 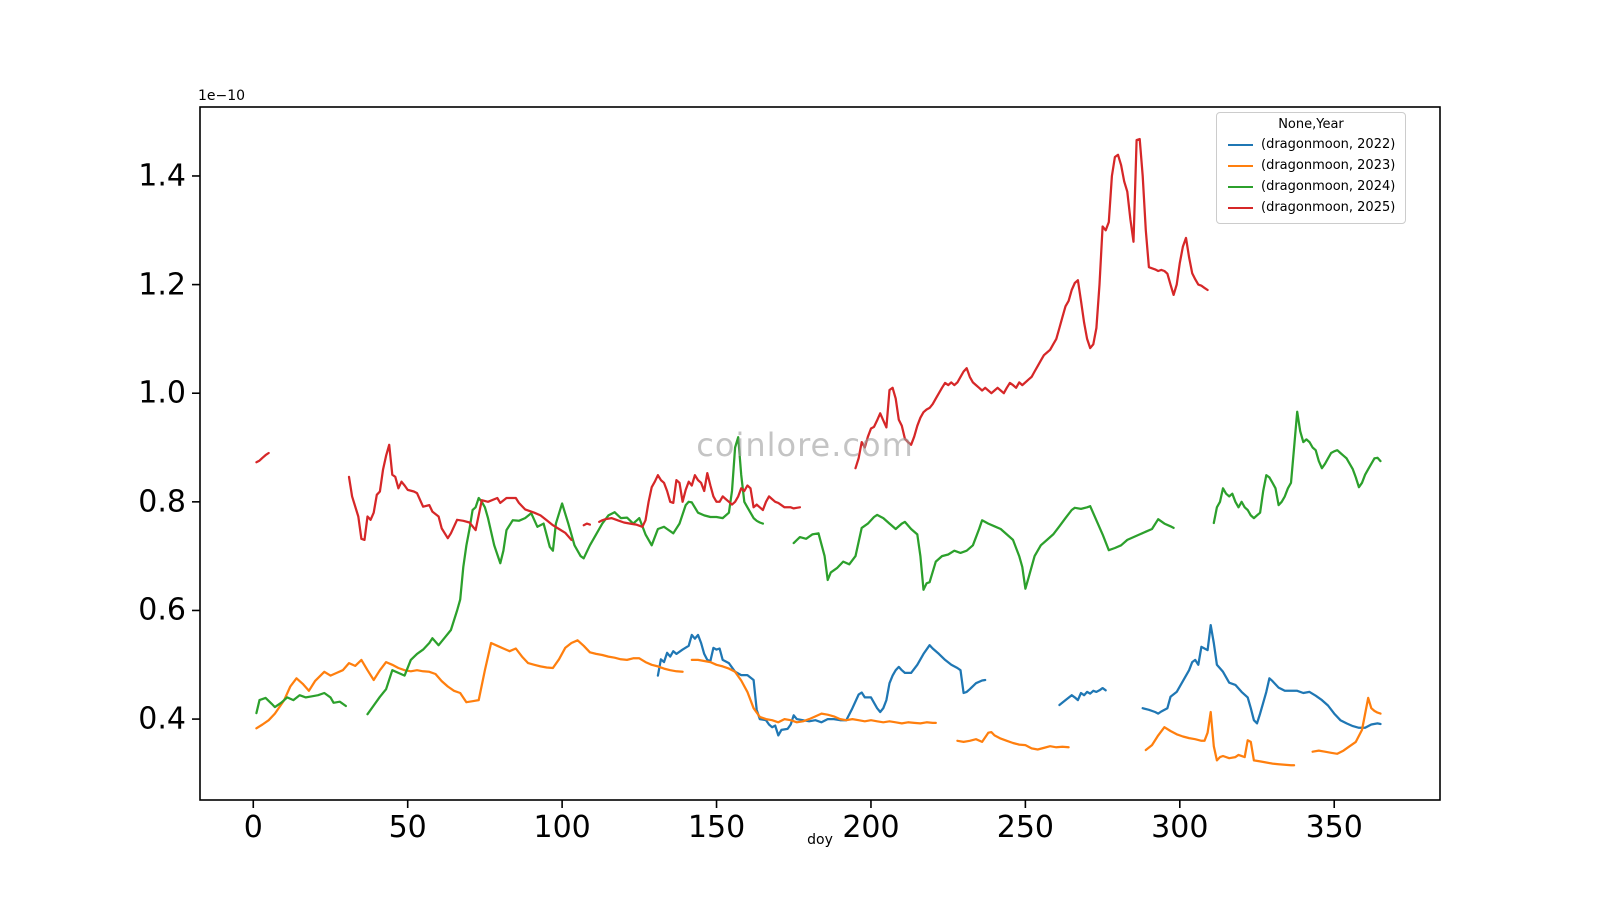 What do you see at coordinates (162, 610) in the screenshot?
I see `y-tick-label-0.6: 0.6` at bounding box center [162, 610].